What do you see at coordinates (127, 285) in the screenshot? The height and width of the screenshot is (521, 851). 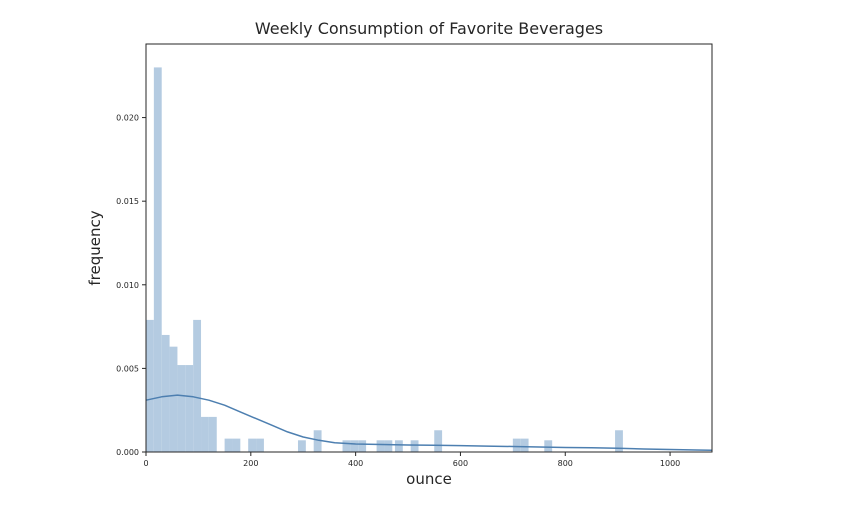 I see `y-tick-label: 0.010` at bounding box center [127, 285].